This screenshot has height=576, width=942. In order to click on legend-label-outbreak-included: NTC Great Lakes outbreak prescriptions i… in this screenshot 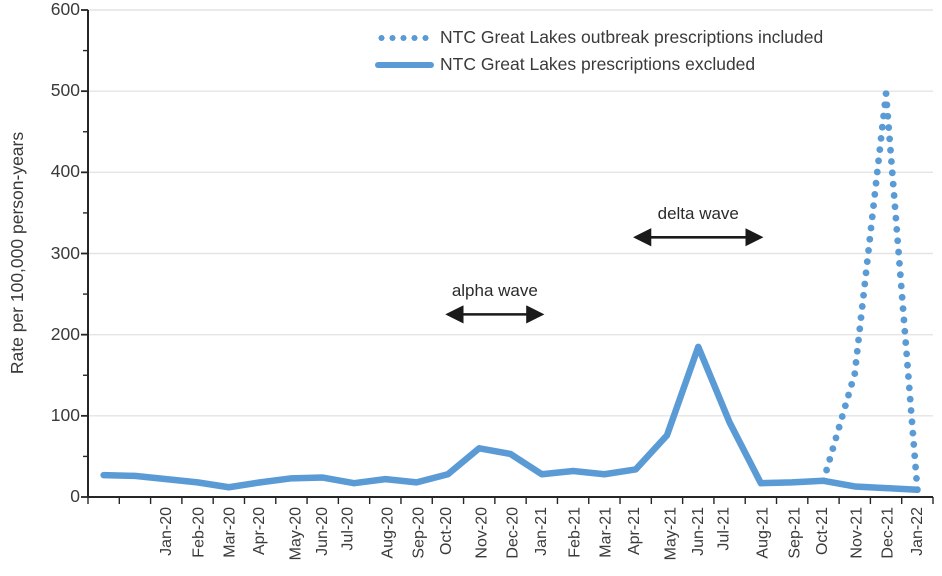, I will do `click(632, 36)`.